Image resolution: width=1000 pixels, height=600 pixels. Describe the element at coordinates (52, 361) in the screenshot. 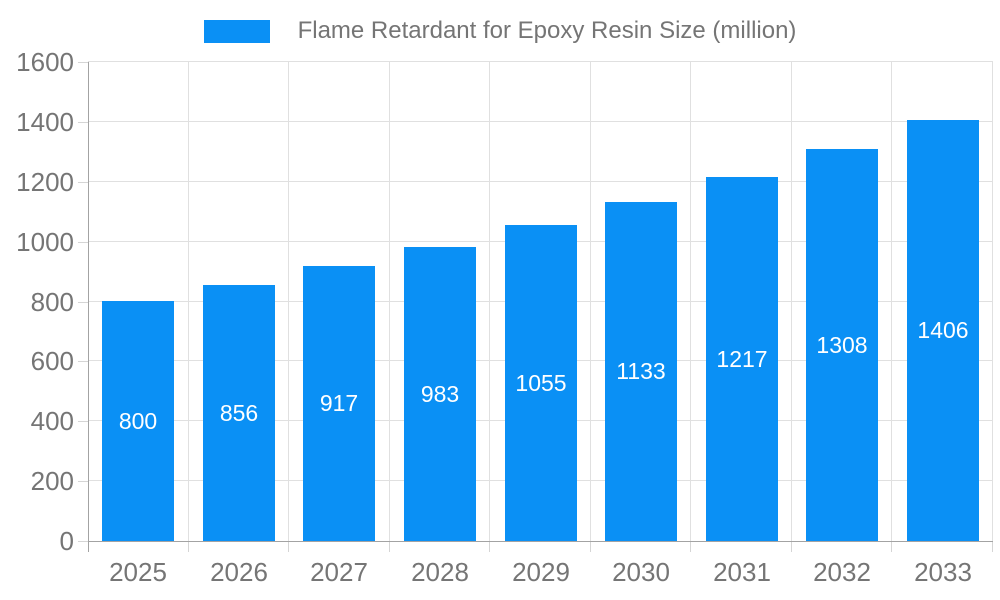

I see `y-axis-label: 600` at that location.